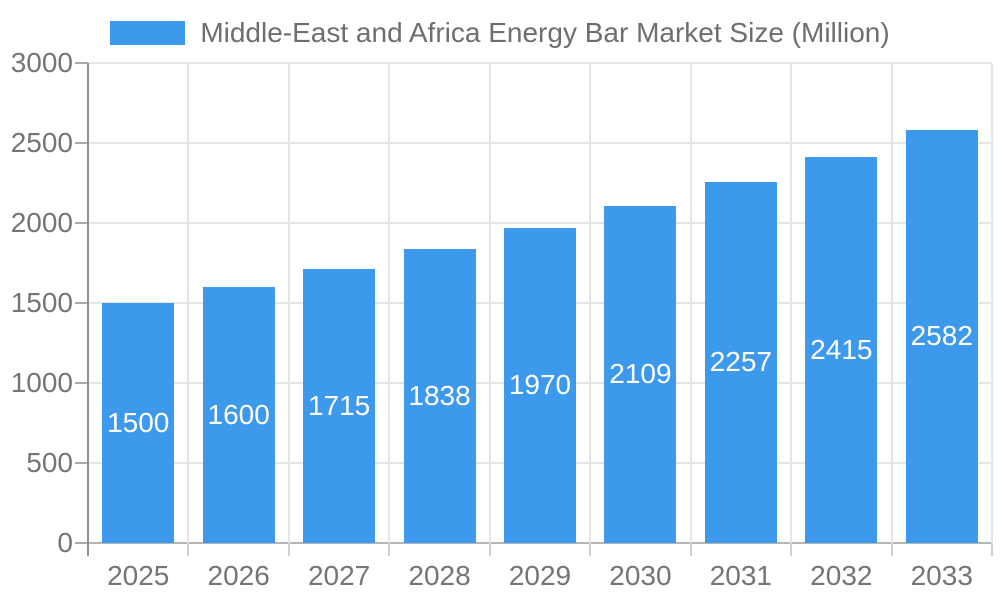 The image size is (1000, 600). Describe the element at coordinates (640, 575) in the screenshot. I see `x-axis-label: 2030` at that location.